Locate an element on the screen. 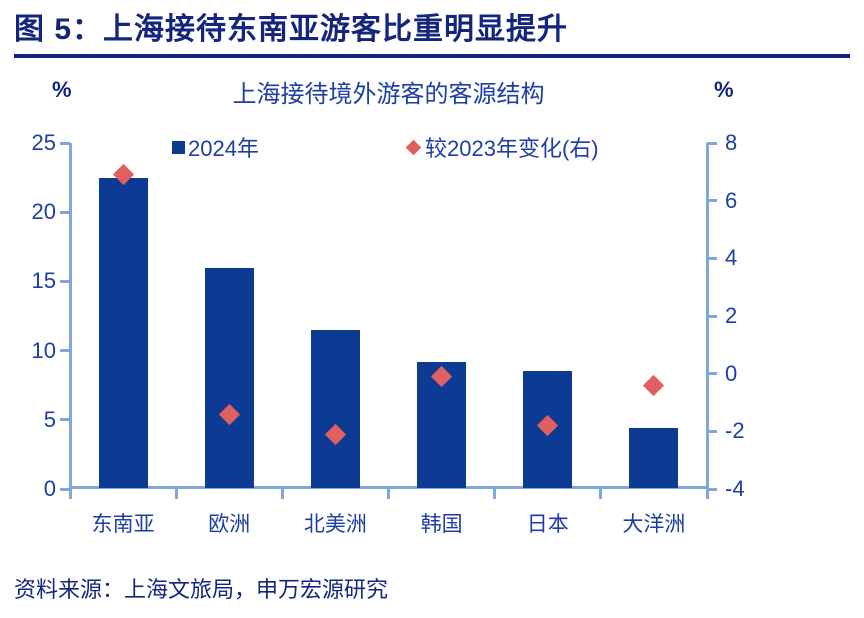 This screenshot has width=864, height=618. legend-item-change: 较2023年变化(右) is located at coordinates (502, 147).